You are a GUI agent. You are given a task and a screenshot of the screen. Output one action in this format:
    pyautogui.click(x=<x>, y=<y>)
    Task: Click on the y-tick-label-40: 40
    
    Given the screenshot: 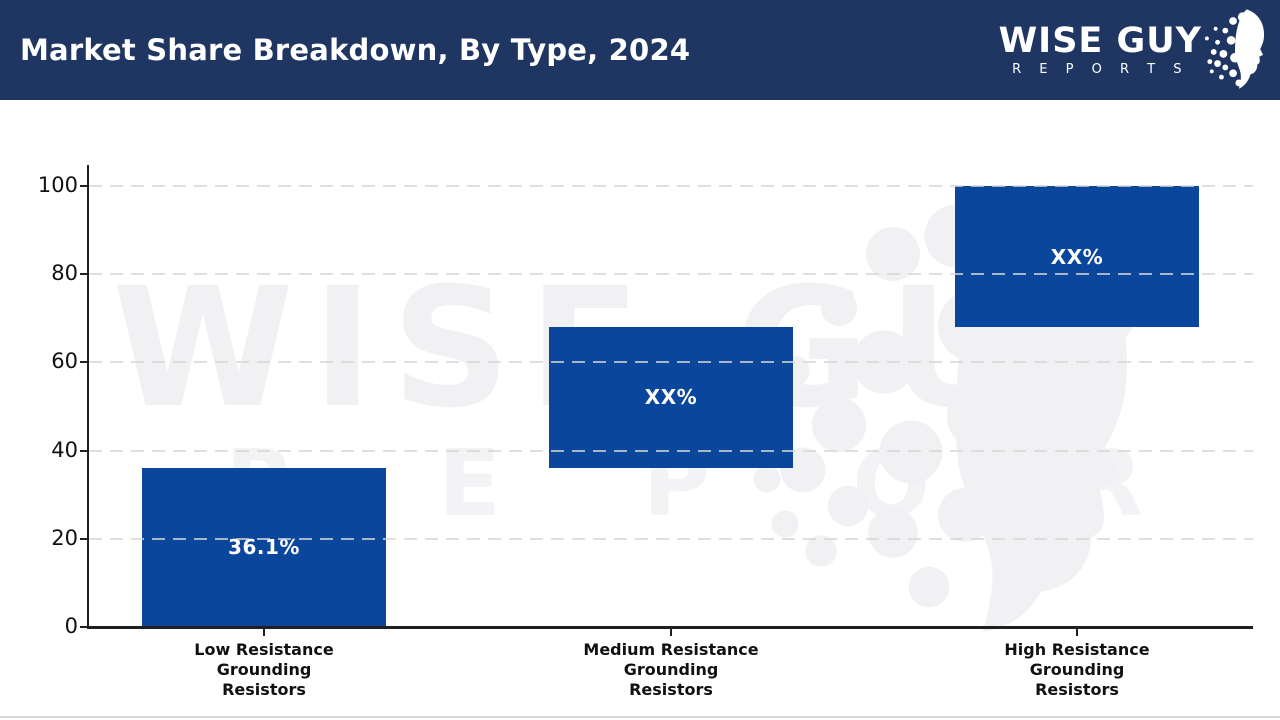 What is the action you would take?
    pyautogui.click(x=64, y=449)
    